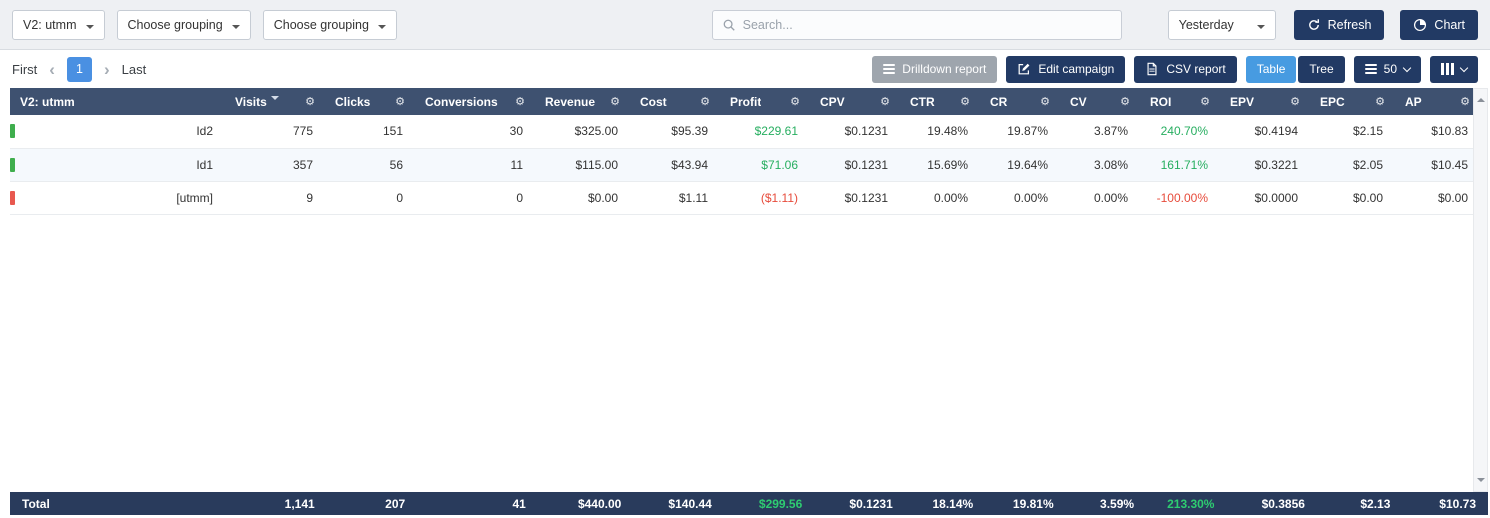 The width and height of the screenshot is (1490, 518). What do you see at coordinates (769, 503) in the screenshot?
I see `total-profit: $299.56` at bounding box center [769, 503].